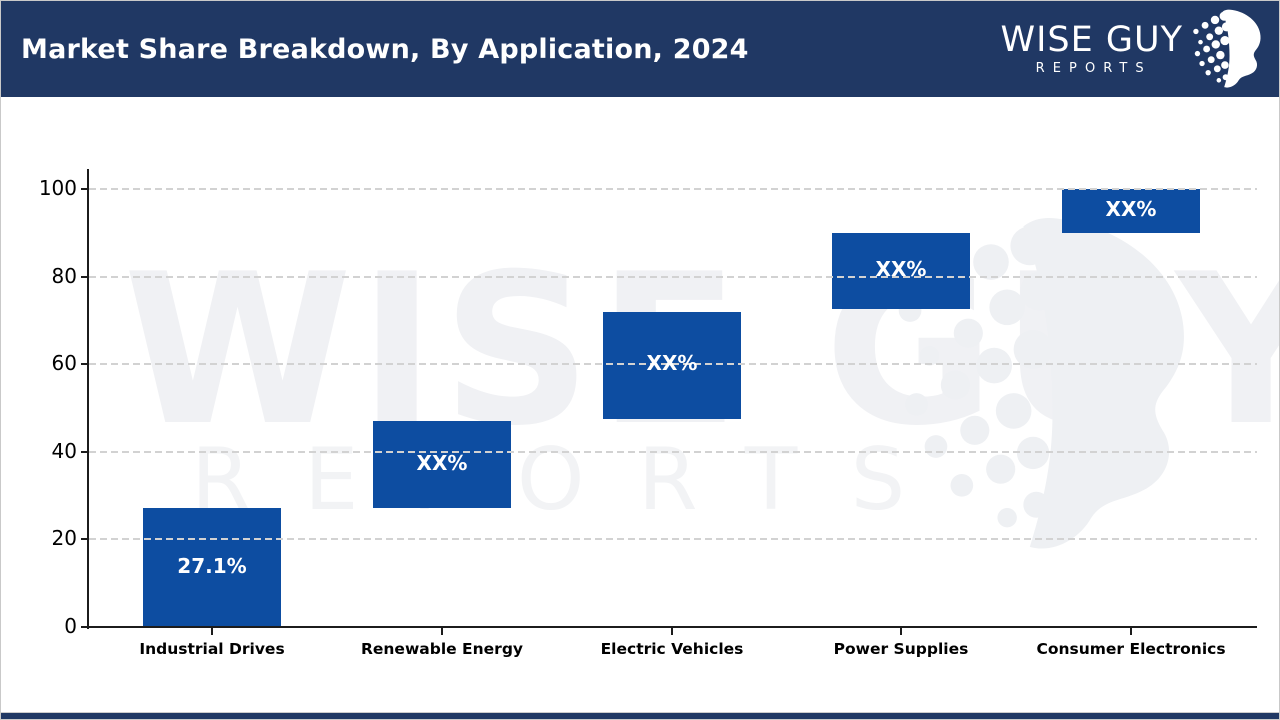  What do you see at coordinates (1041, 383) in the screenshot?
I see `watermark-head-icon` at bounding box center [1041, 383].